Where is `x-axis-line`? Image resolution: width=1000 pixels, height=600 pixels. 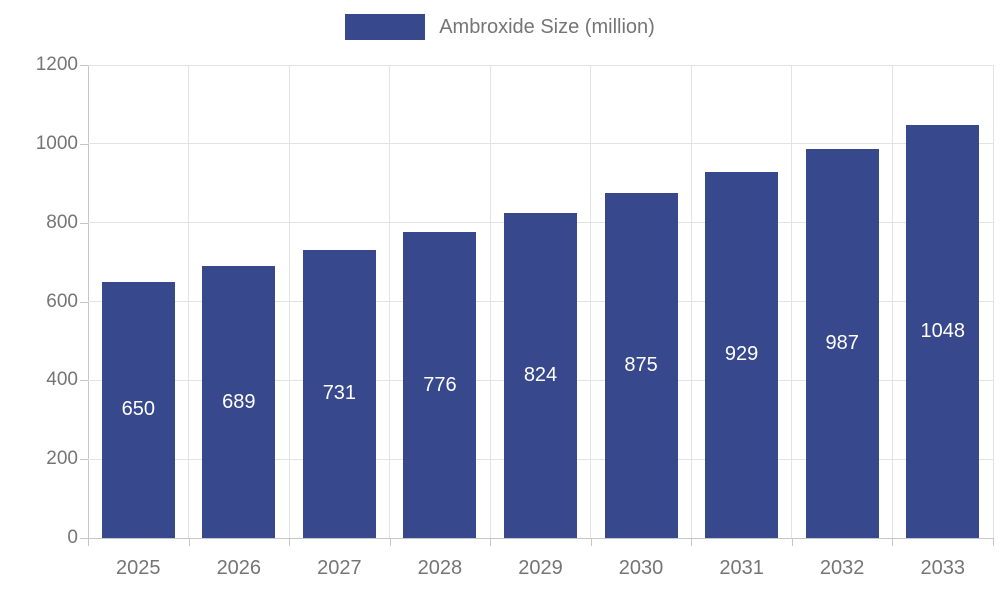 x-axis-line is located at coordinates (540, 538).